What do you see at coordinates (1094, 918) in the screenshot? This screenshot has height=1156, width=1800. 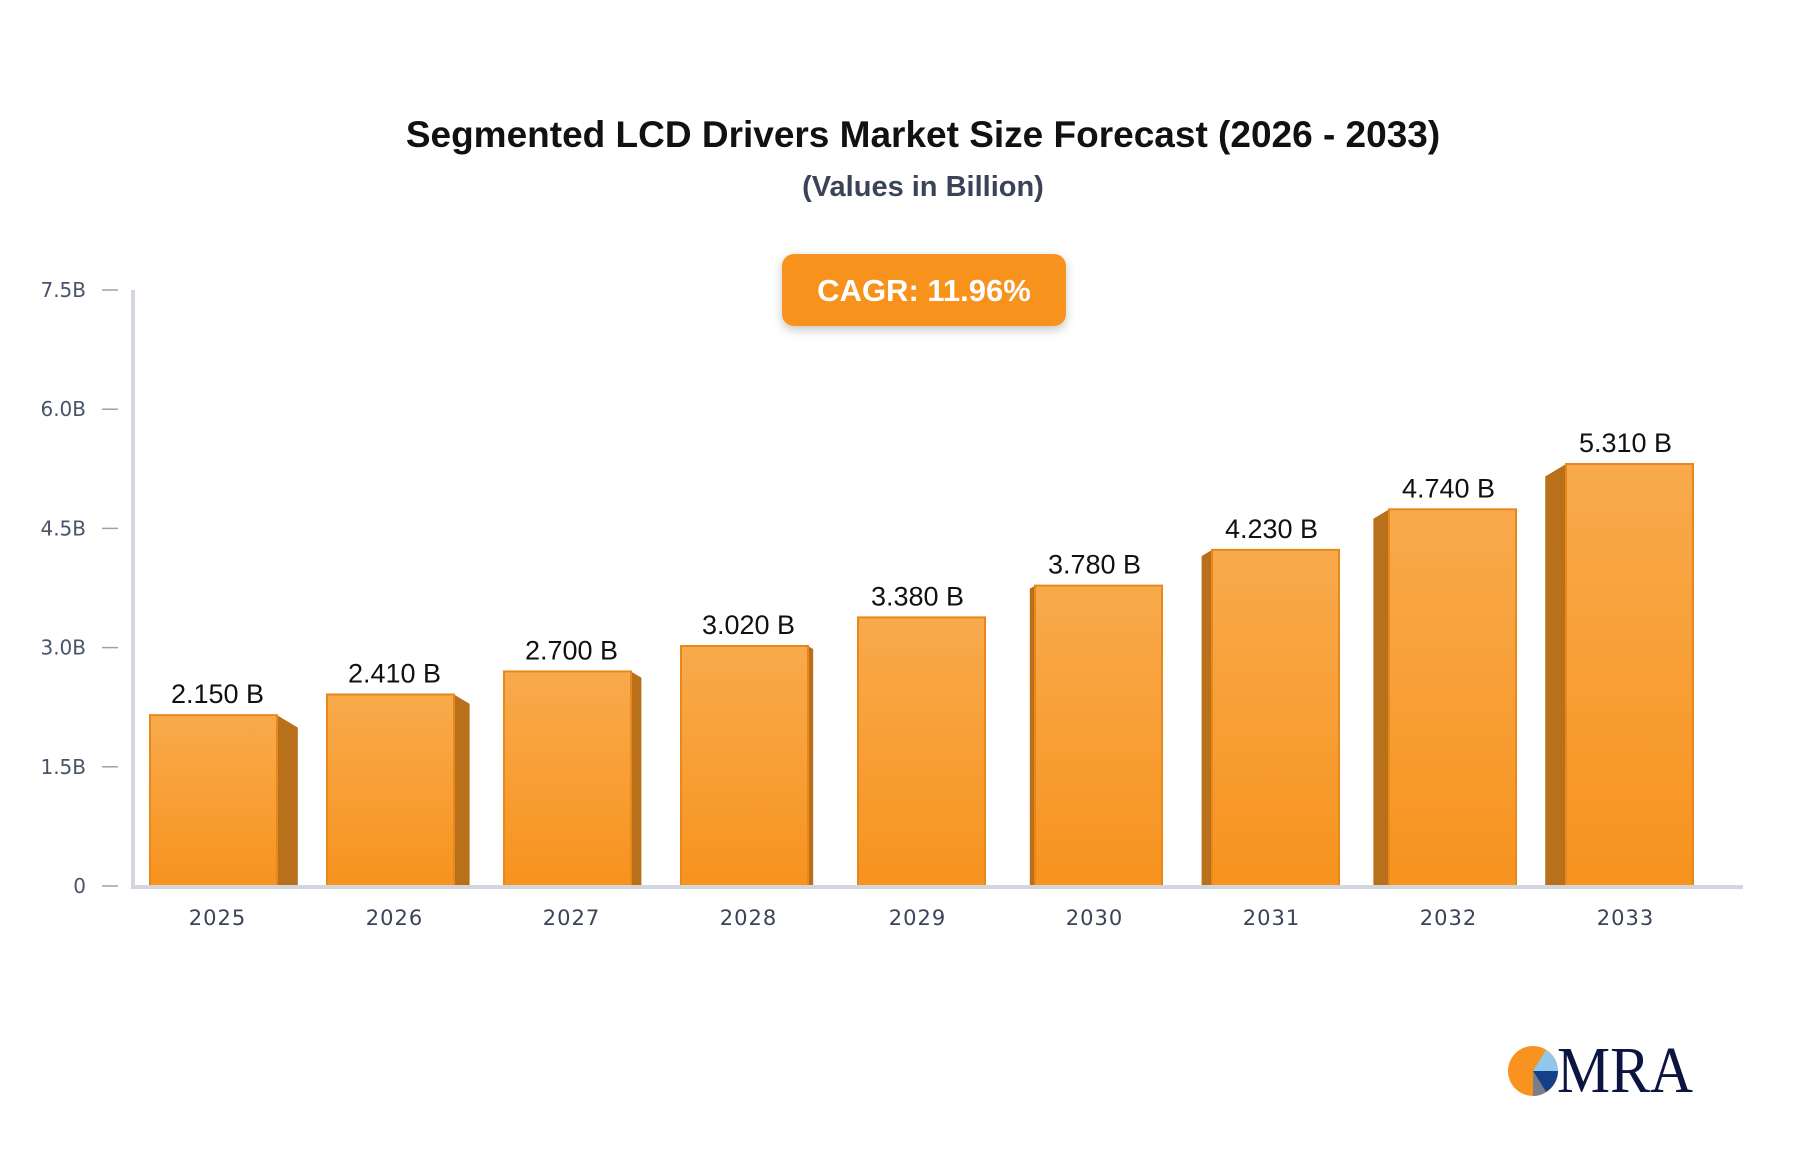 I see `x-tick-label: 2030` at bounding box center [1094, 918].